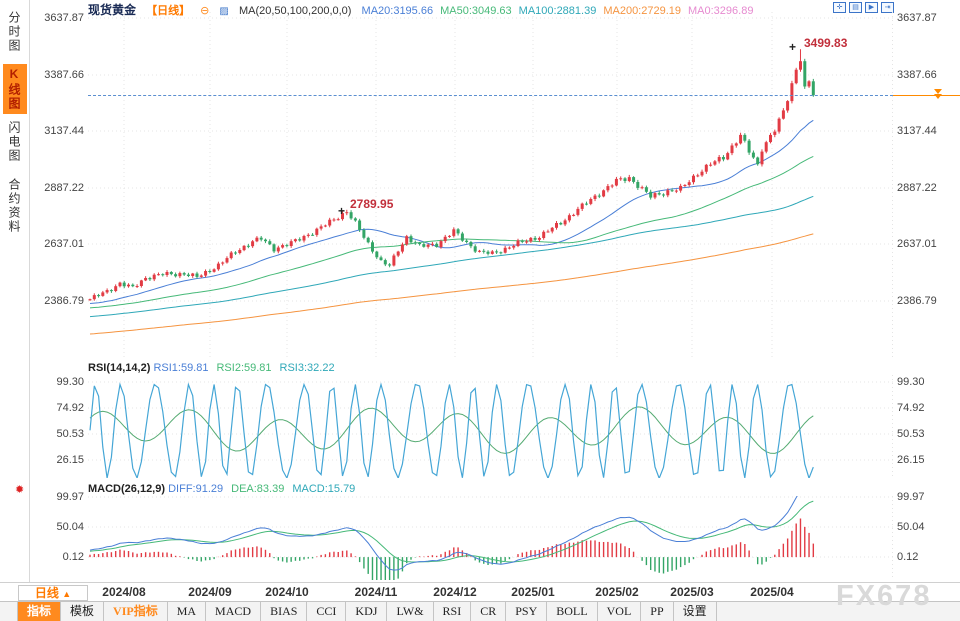 The image size is (960, 621). I want to click on macd-dea-line, so click(451, 531).